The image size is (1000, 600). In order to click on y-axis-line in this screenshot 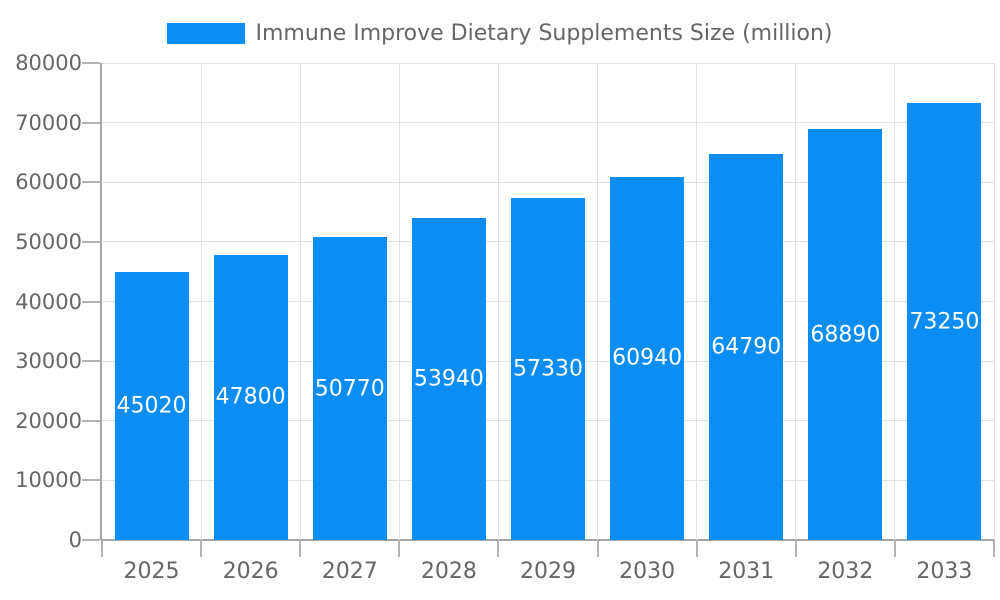, I will do `click(101, 301)`.